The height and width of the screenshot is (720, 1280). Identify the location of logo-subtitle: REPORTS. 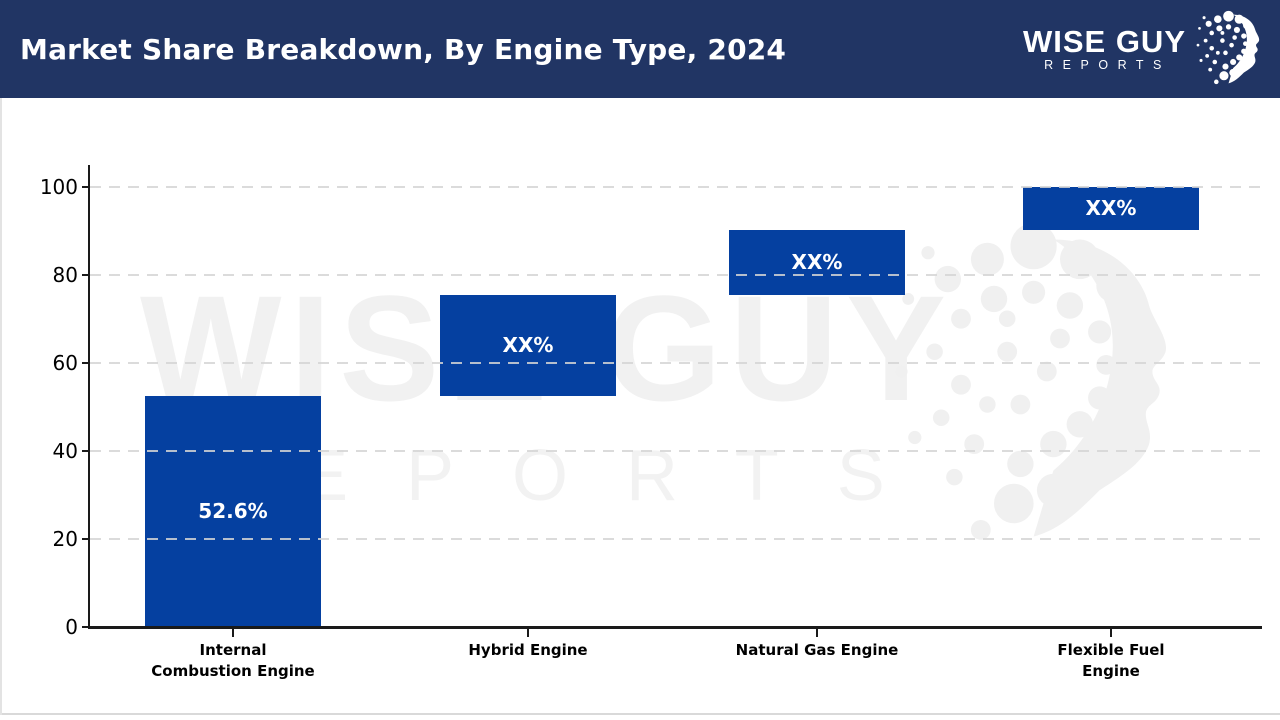
(1107, 65).